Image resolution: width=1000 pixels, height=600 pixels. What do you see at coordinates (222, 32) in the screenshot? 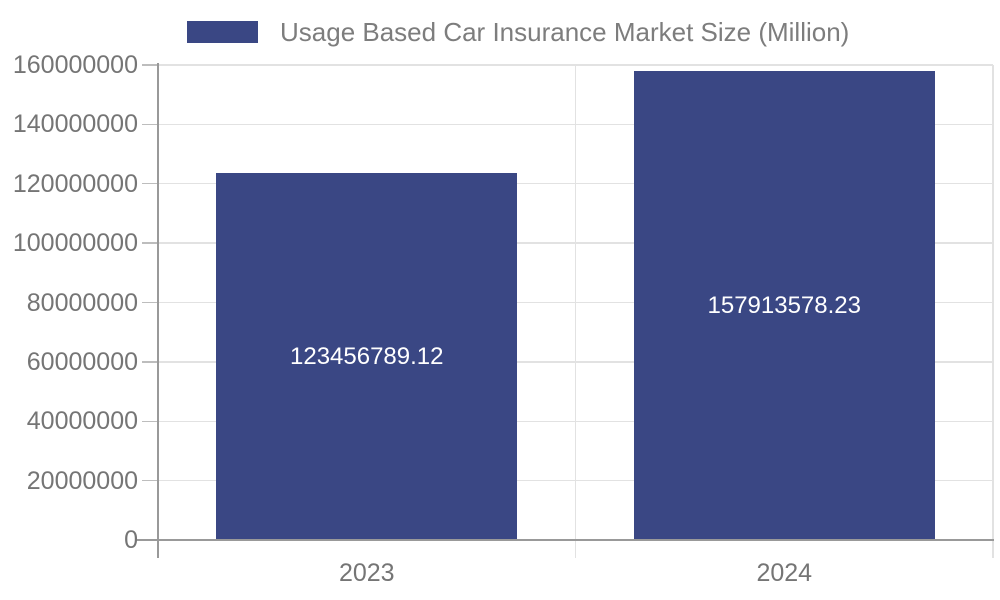
I see `legend-swatch` at bounding box center [222, 32].